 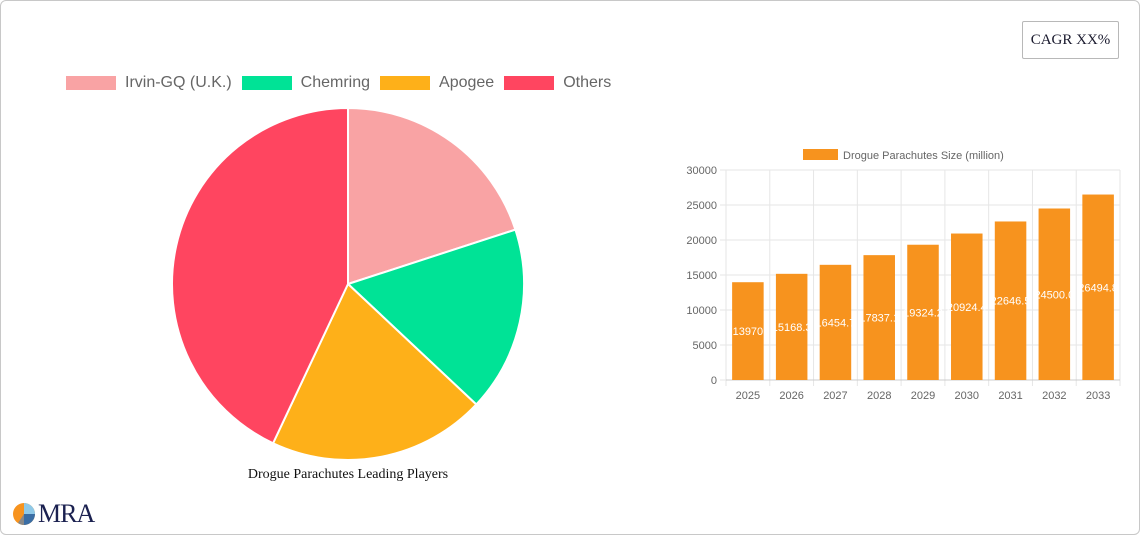 I want to click on pie-legend: Irvin-GQ (U.K.) Chemring Apogee Others, so click(x=343, y=83).